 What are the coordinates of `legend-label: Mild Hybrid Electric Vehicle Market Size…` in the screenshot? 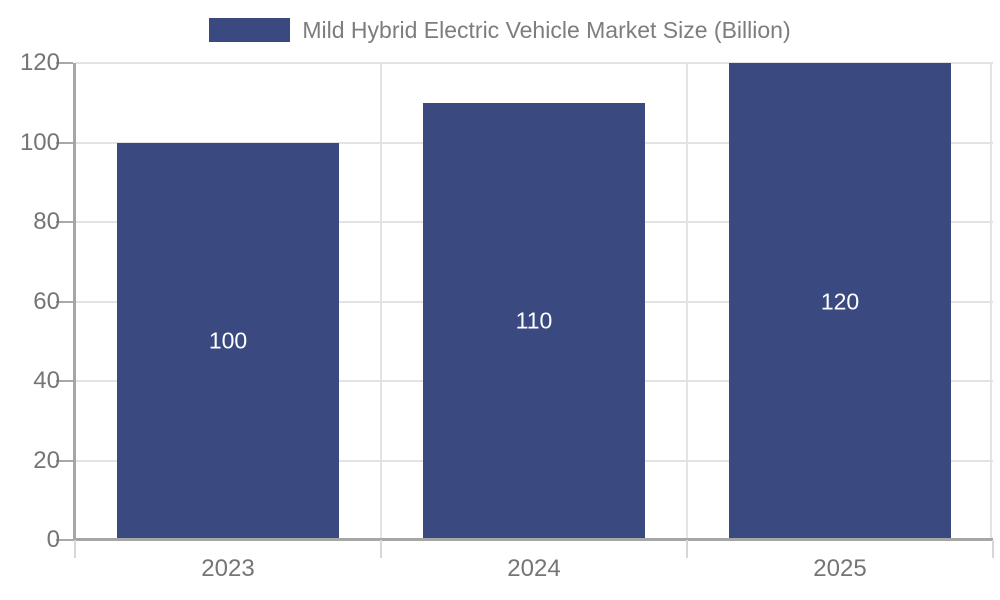 It's located at (546, 29).